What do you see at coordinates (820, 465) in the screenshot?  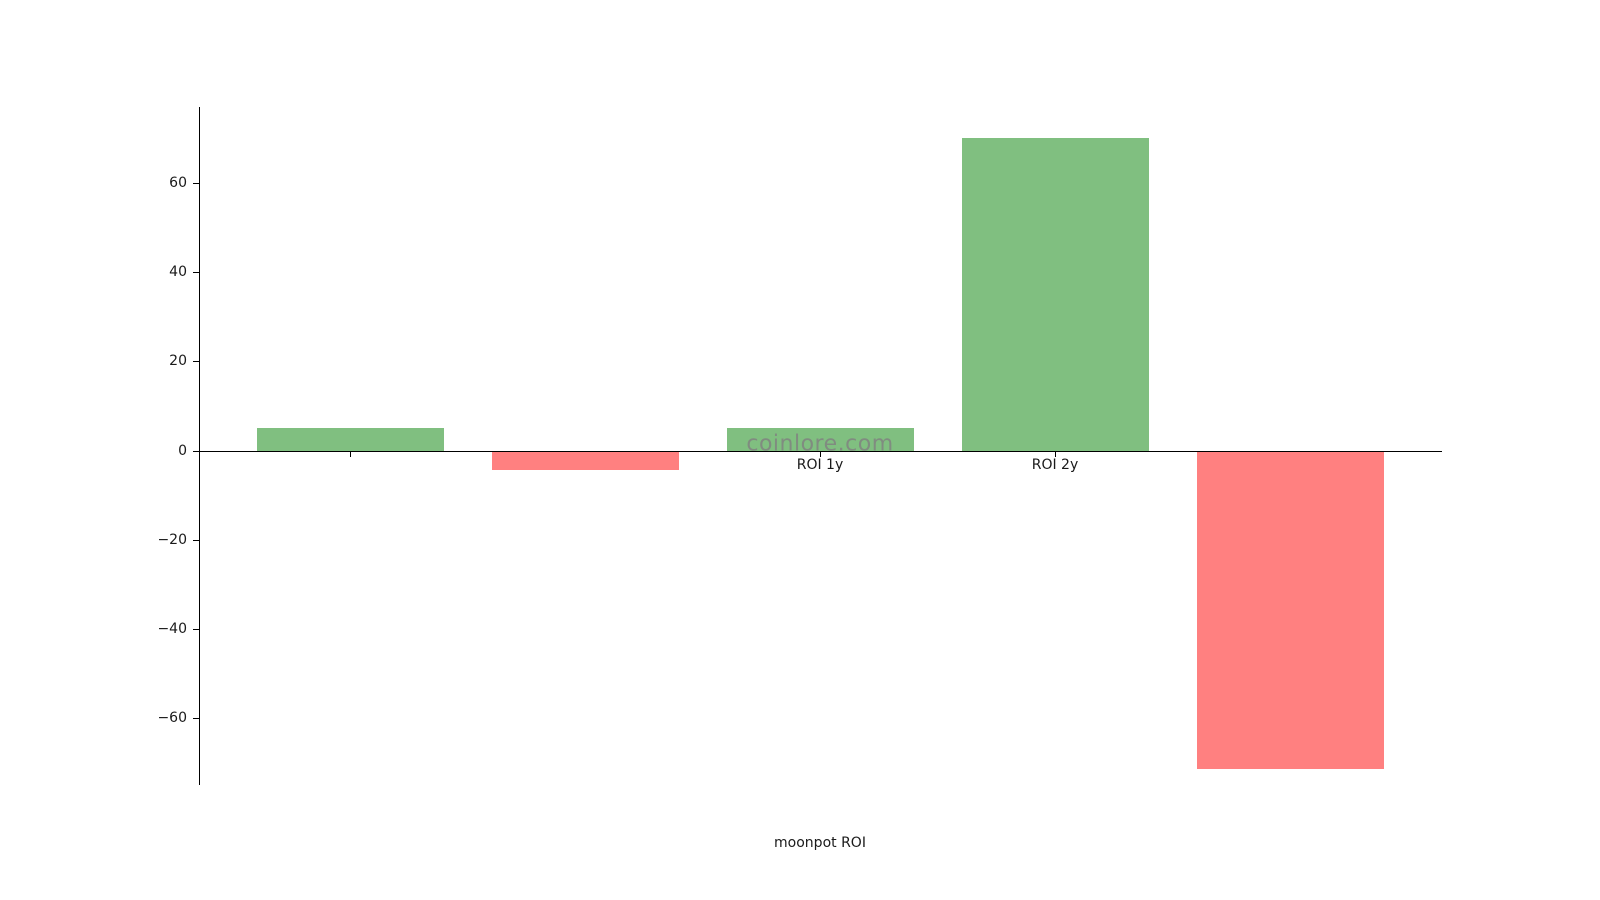 I see `x-tick-label-roi-1y: ROI 1y` at bounding box center [820, 465].